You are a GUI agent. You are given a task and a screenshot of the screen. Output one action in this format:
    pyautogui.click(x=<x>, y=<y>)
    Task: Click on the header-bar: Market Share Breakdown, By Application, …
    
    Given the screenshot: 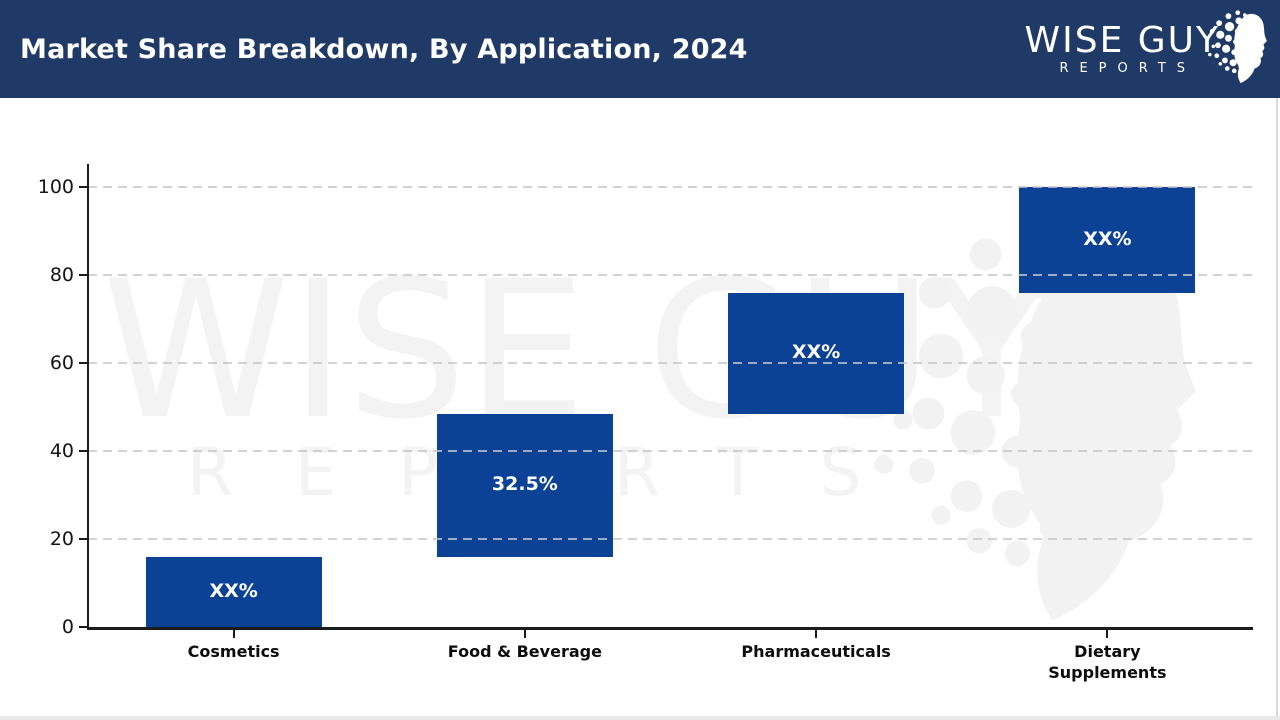 What is the action you would take?
    pyautogui.click(x=640, y=49)
    